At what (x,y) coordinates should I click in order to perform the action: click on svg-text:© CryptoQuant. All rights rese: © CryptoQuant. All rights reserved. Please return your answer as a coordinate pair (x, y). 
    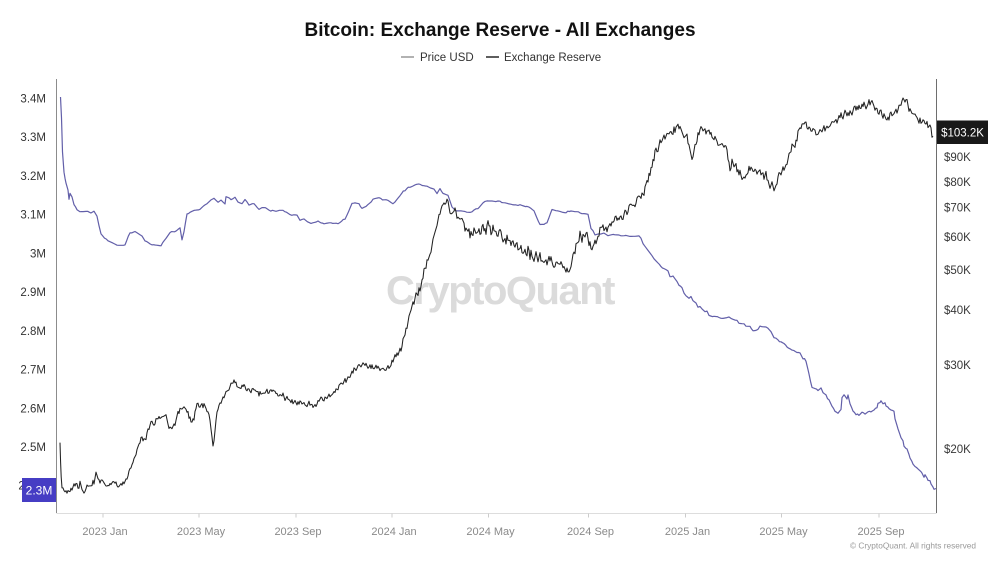
    Looking at the image, I should click on (913, 546).